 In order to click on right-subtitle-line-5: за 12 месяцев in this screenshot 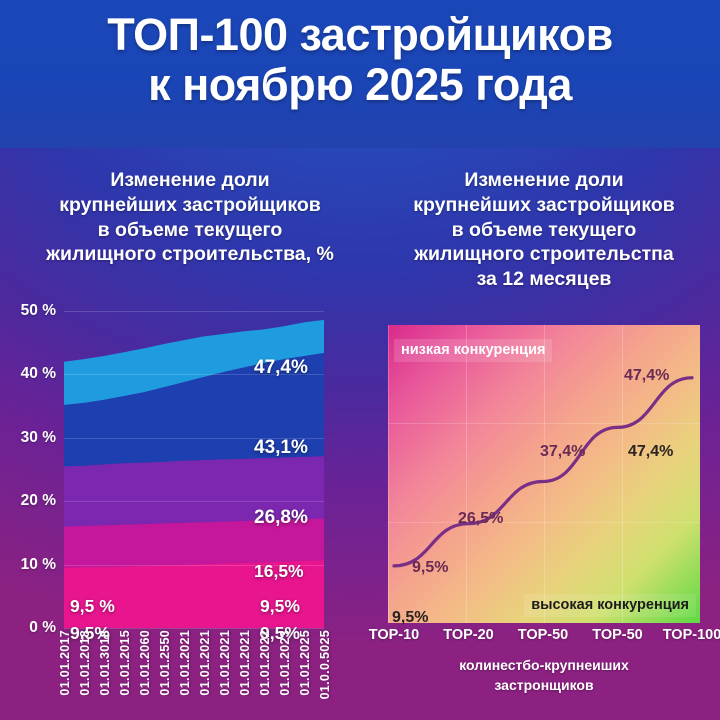, I will do `click(544, 279)`.